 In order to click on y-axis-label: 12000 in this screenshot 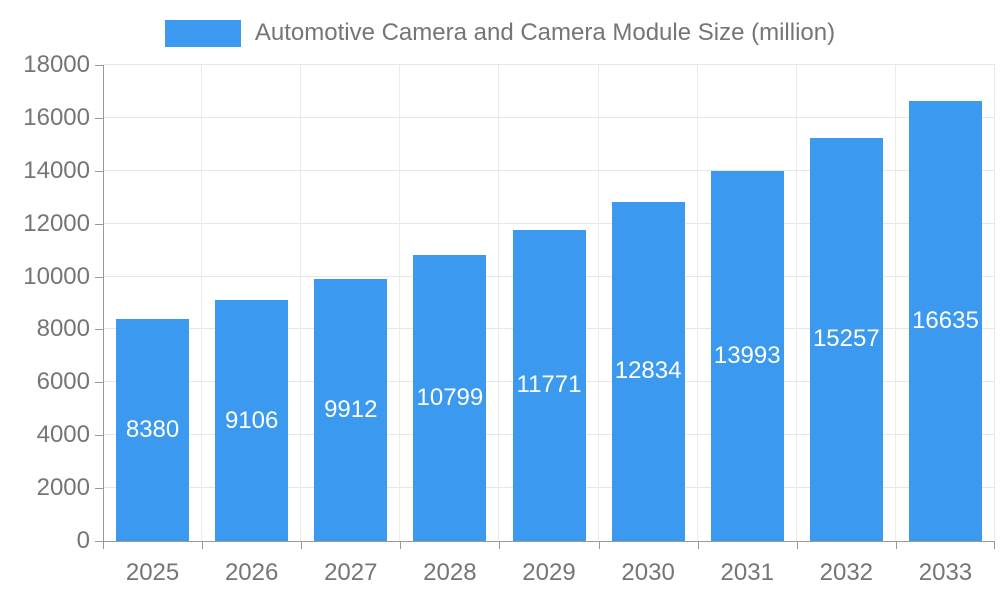, I will do `click(56, 223)`.